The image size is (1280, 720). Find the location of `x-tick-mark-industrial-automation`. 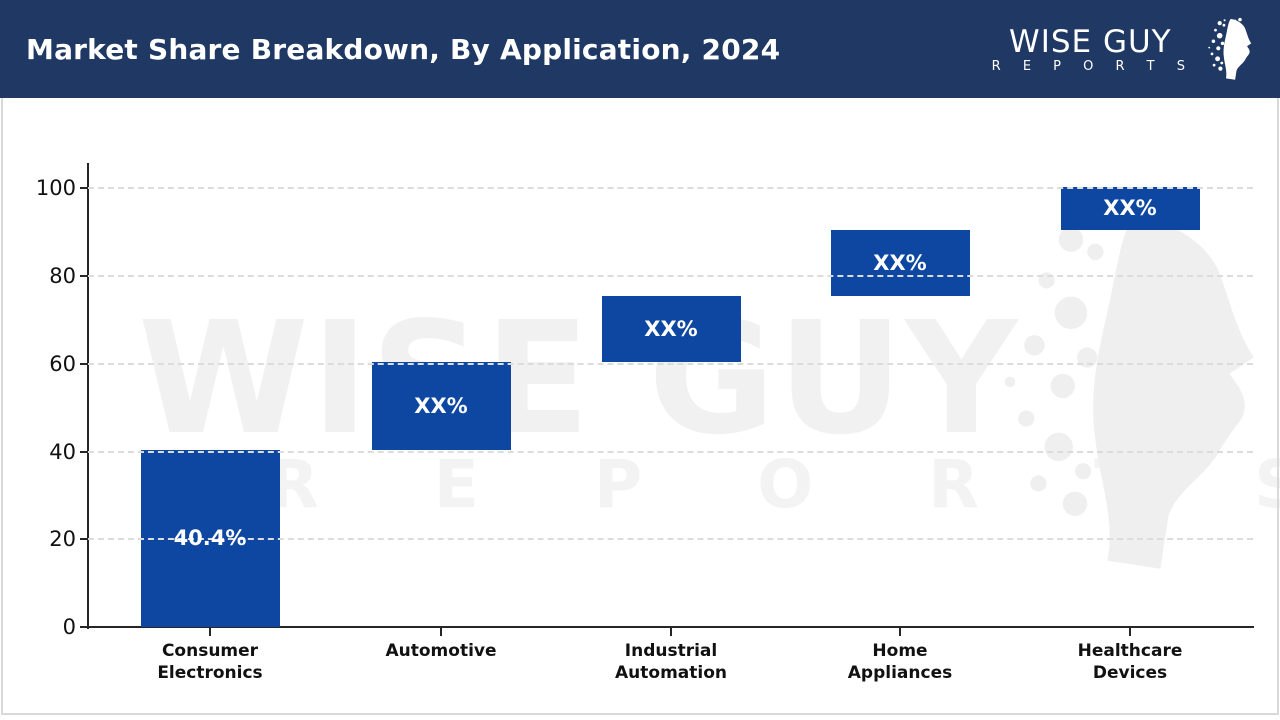

x-tick-mark-industrial-automation is located at coordinates (671, 632).